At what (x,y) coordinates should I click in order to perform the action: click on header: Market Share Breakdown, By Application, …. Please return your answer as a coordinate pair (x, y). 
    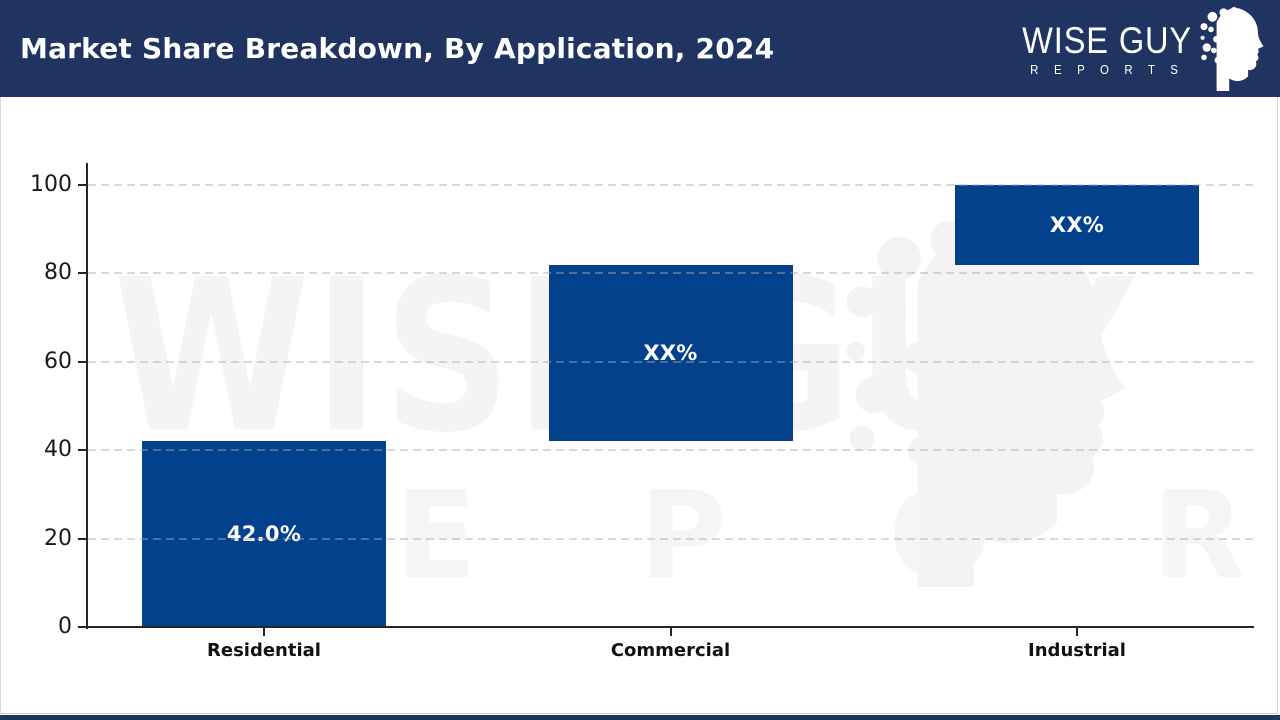
    Looking at the image, I should click on (640, 48).